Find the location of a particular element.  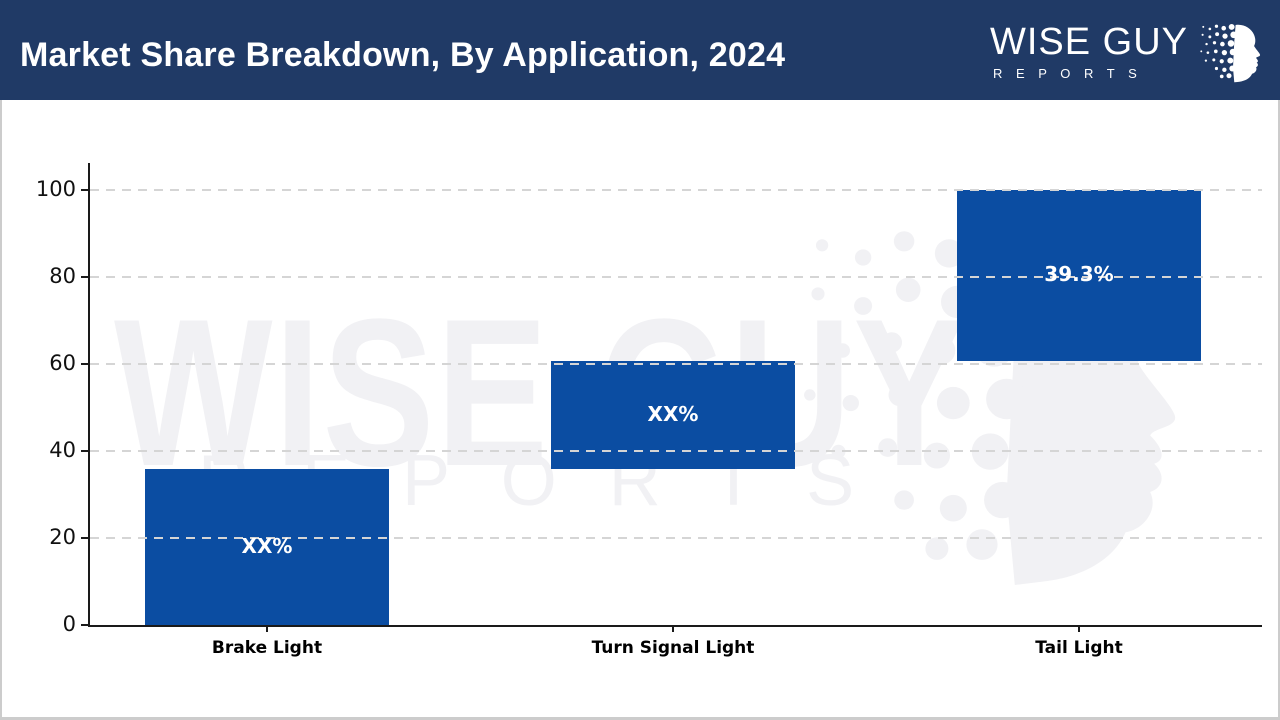

y-tick-label-40: 40 is located at coordinates (62, 450).